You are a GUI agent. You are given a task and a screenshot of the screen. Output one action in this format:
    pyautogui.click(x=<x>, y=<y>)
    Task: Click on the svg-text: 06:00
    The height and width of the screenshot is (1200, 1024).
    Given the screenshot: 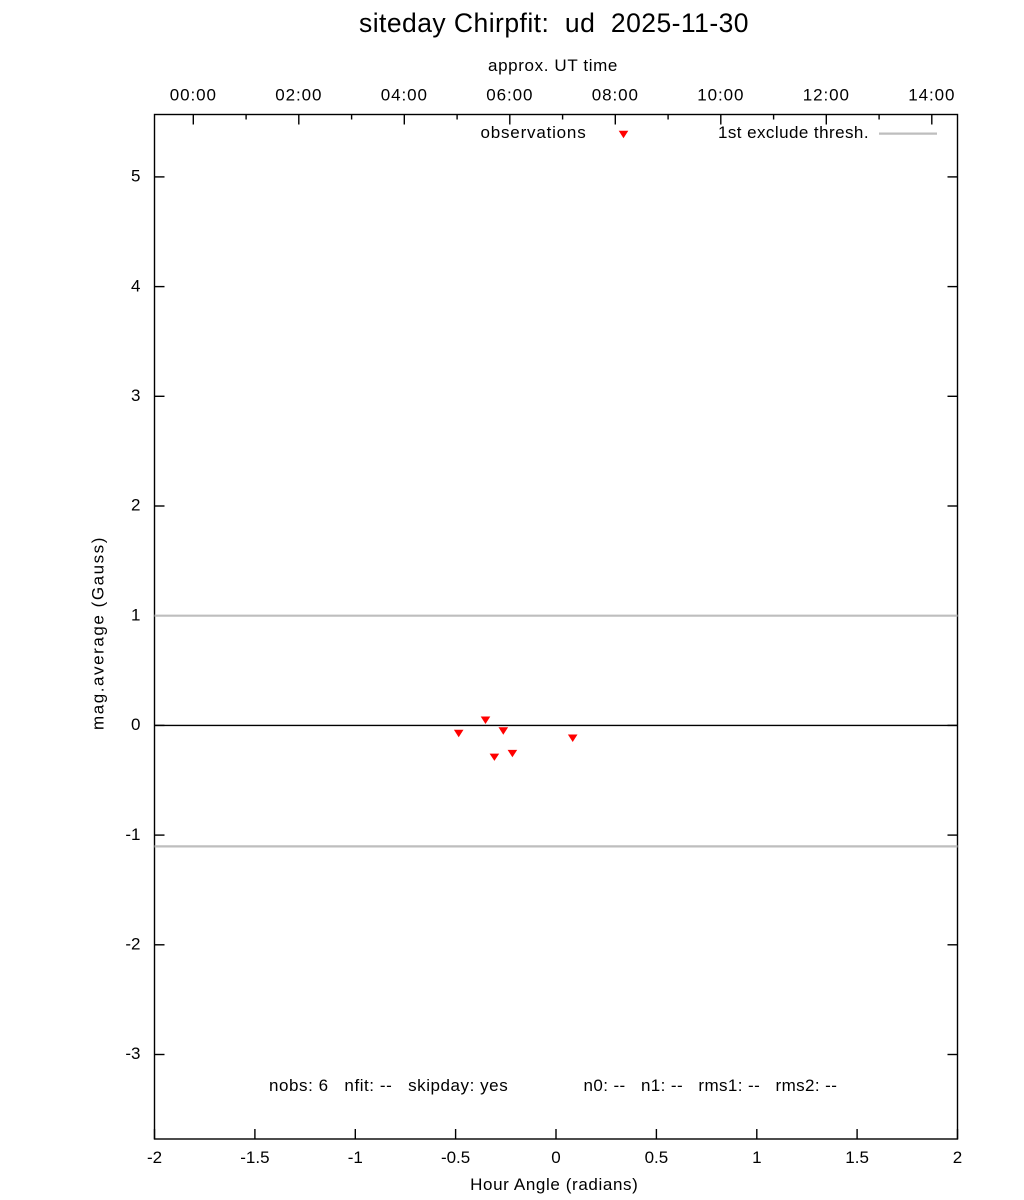 What is the action you would take?
    pyautogui.click(x=509, y=94)
    